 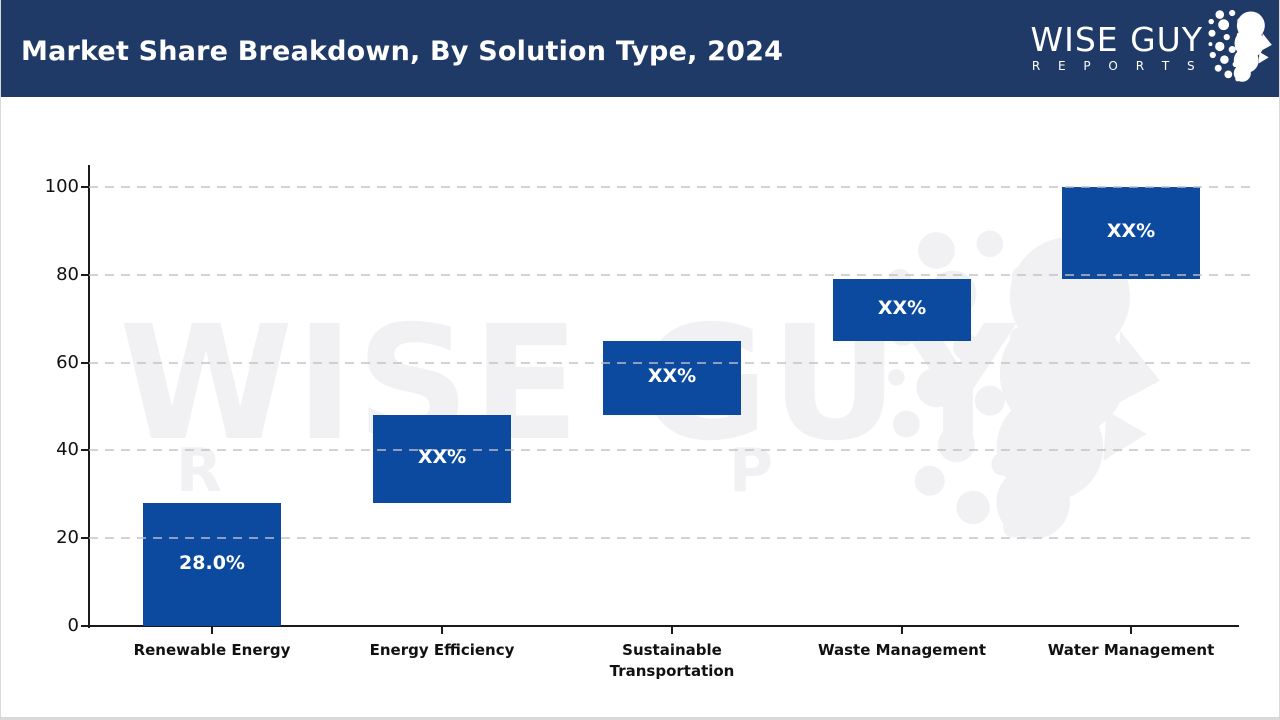 What do you see at coordinates (1131, 650) in the screenshot?
I see `x-axis-category-label: Water Management` at bounding box center [1131, 650].